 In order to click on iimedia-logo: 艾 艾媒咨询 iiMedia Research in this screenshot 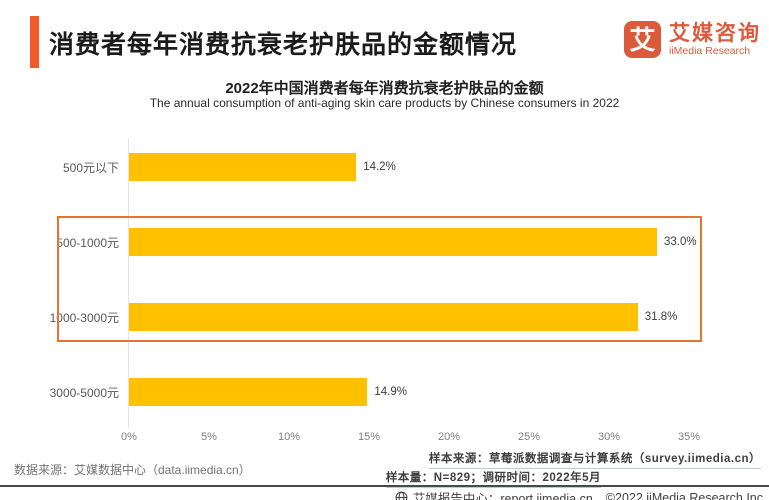, I will do `click(692, 39)`.